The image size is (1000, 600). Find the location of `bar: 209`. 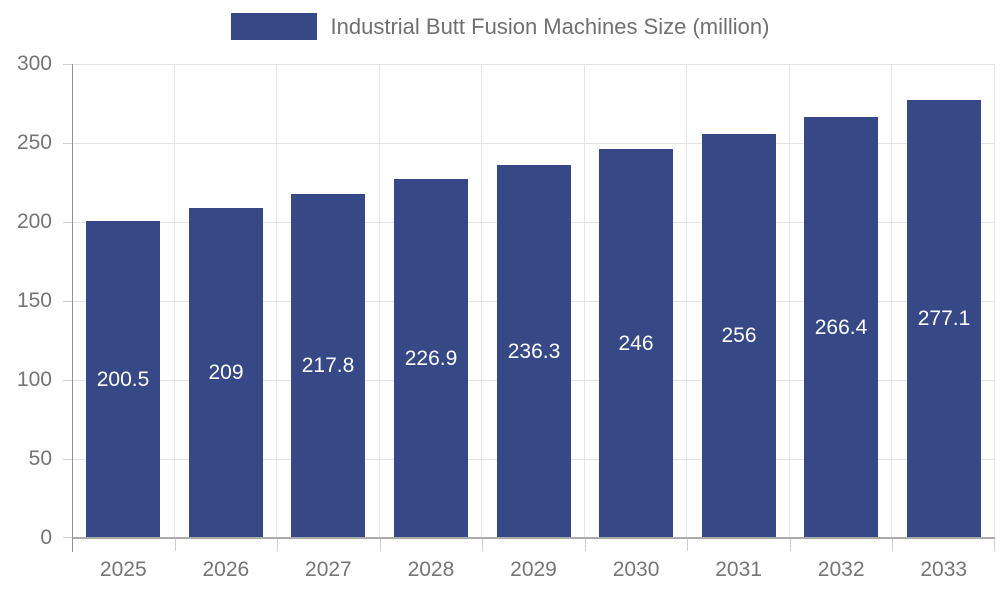

bar: 209 is located at coordinates (226, 373).